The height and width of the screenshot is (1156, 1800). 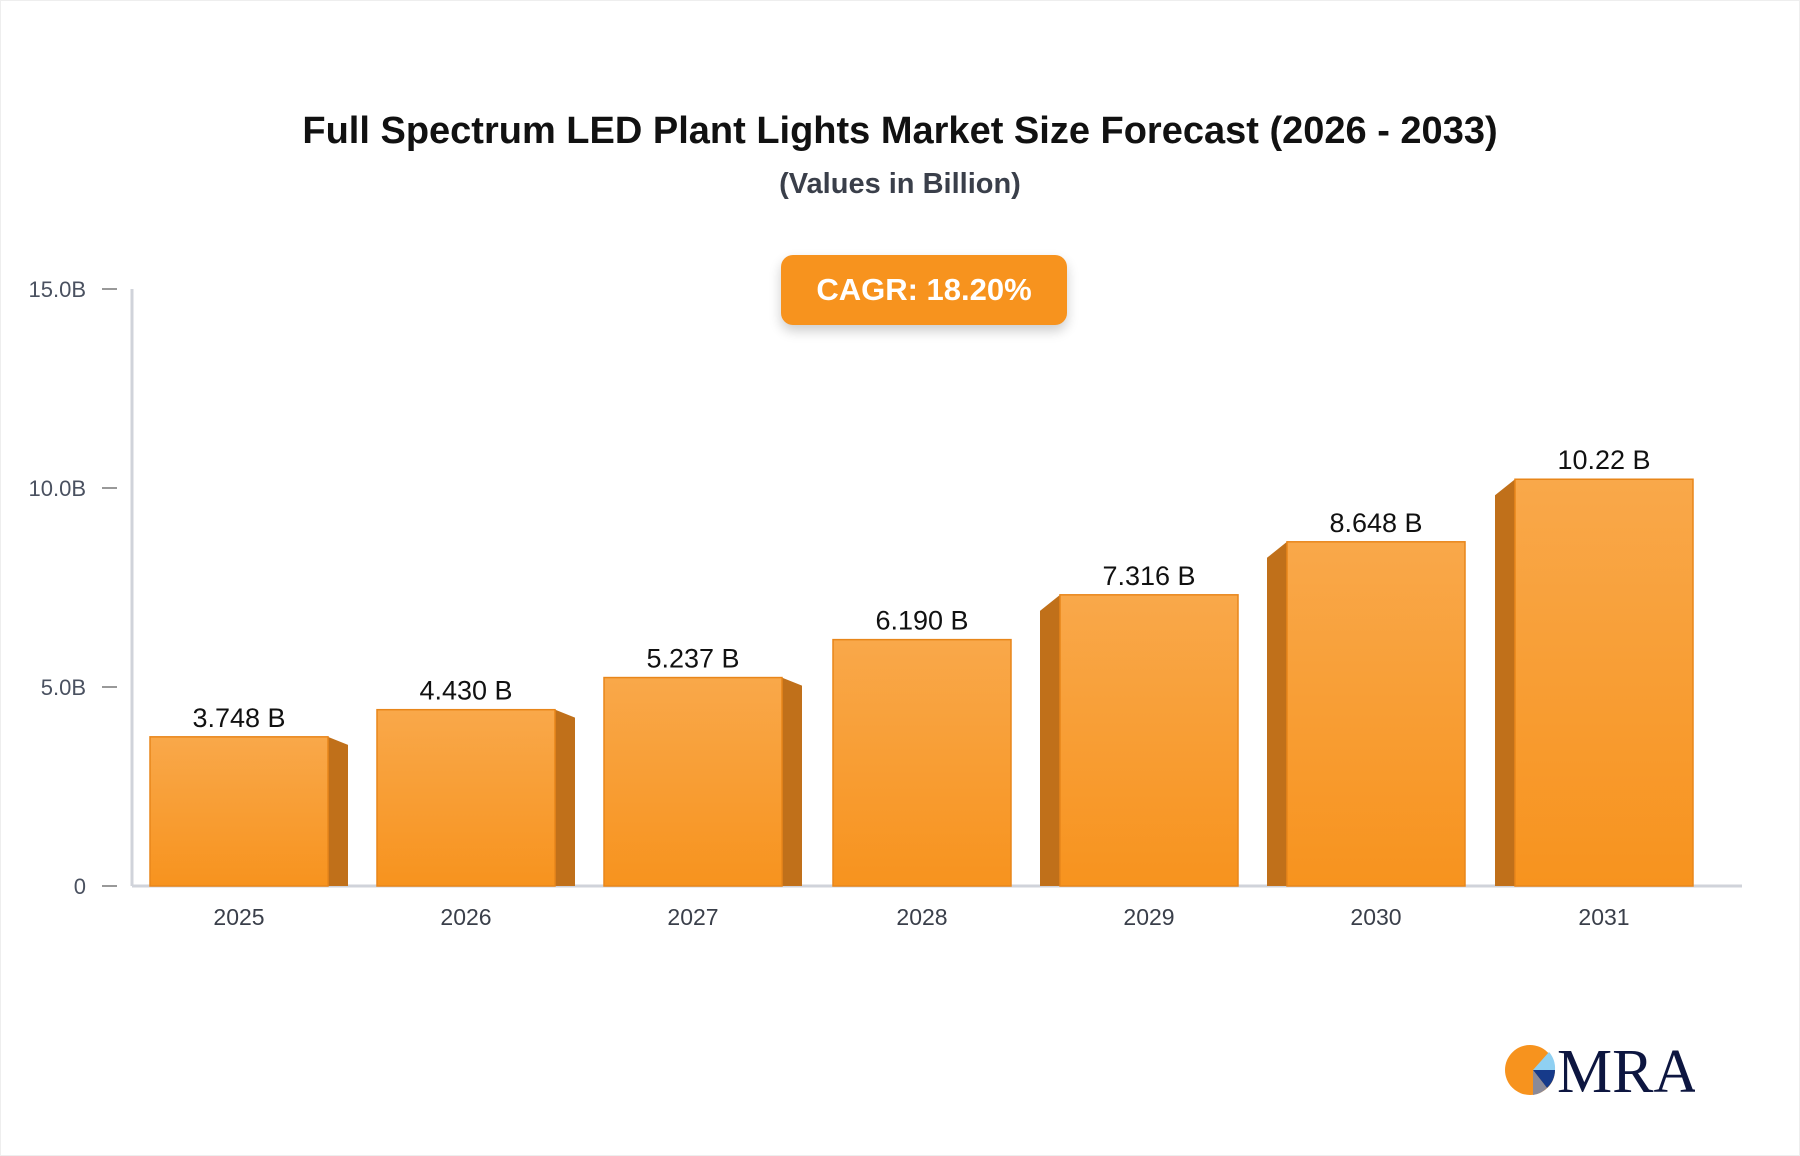 I want to click on bar-2029, so click(x=1149, y=740).